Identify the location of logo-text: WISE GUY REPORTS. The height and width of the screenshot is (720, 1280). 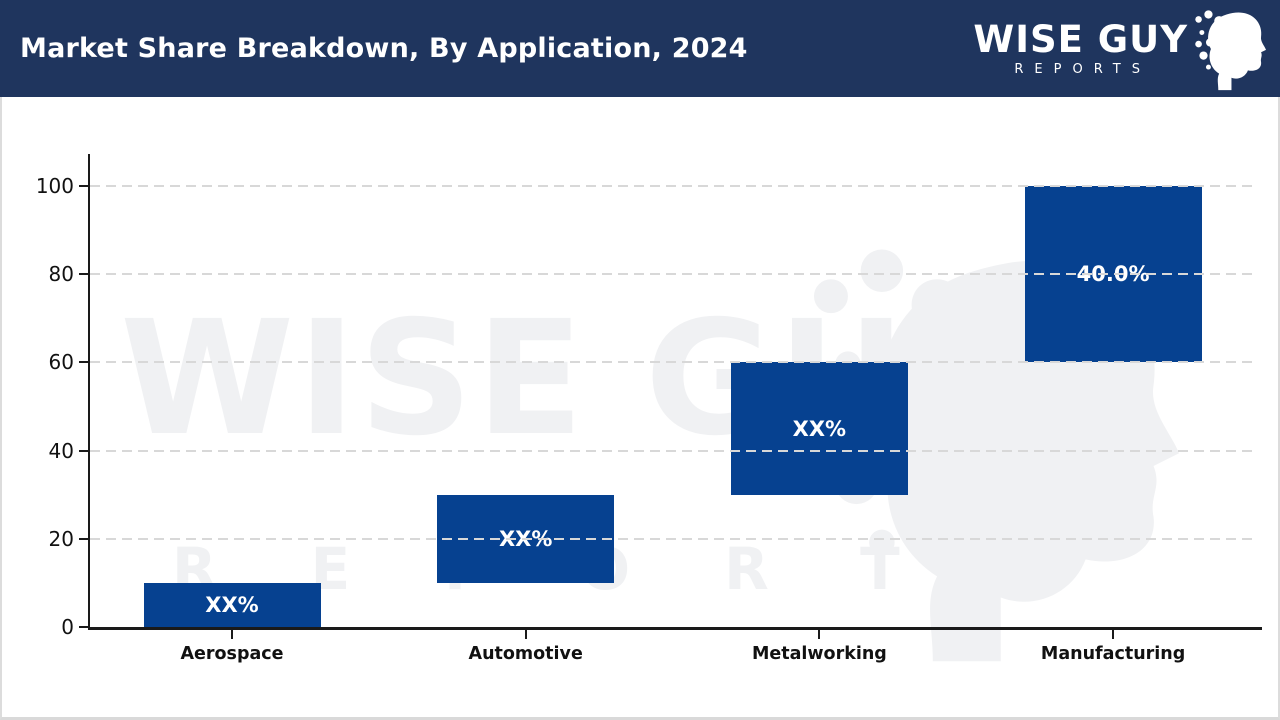
(1080, 49).